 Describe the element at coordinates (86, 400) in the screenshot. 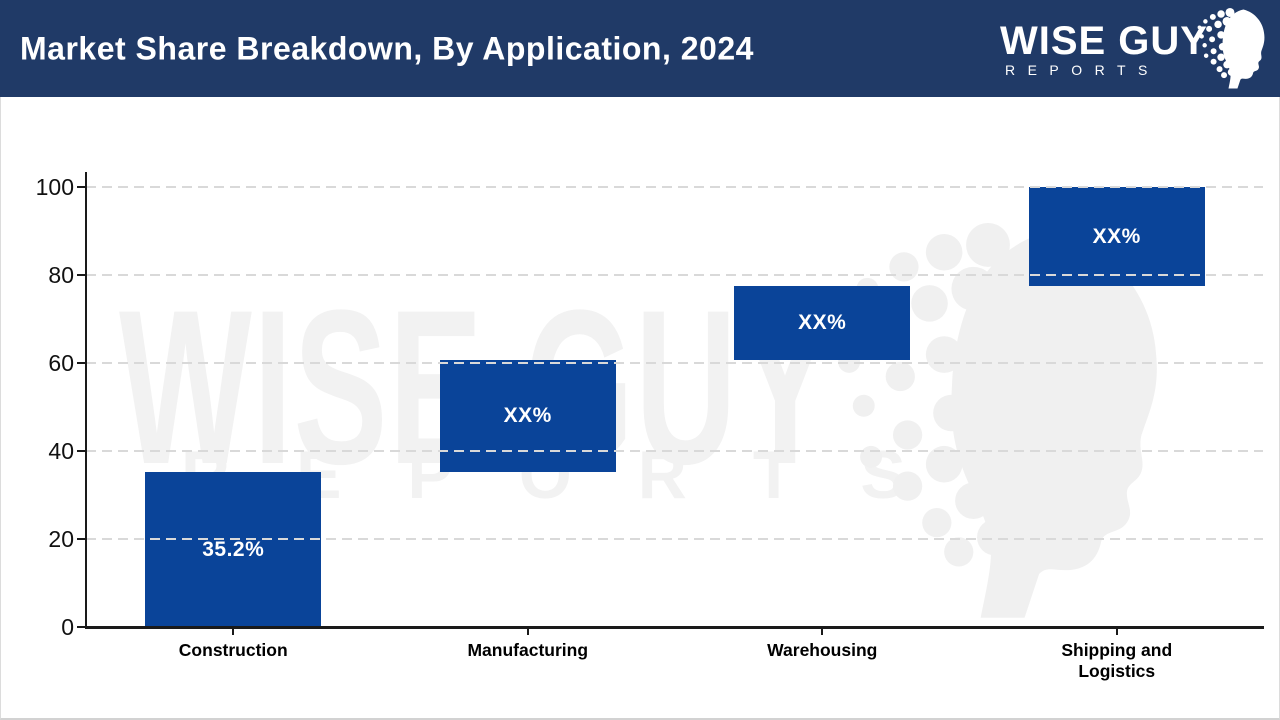

I see `y-axis-line` at that location.